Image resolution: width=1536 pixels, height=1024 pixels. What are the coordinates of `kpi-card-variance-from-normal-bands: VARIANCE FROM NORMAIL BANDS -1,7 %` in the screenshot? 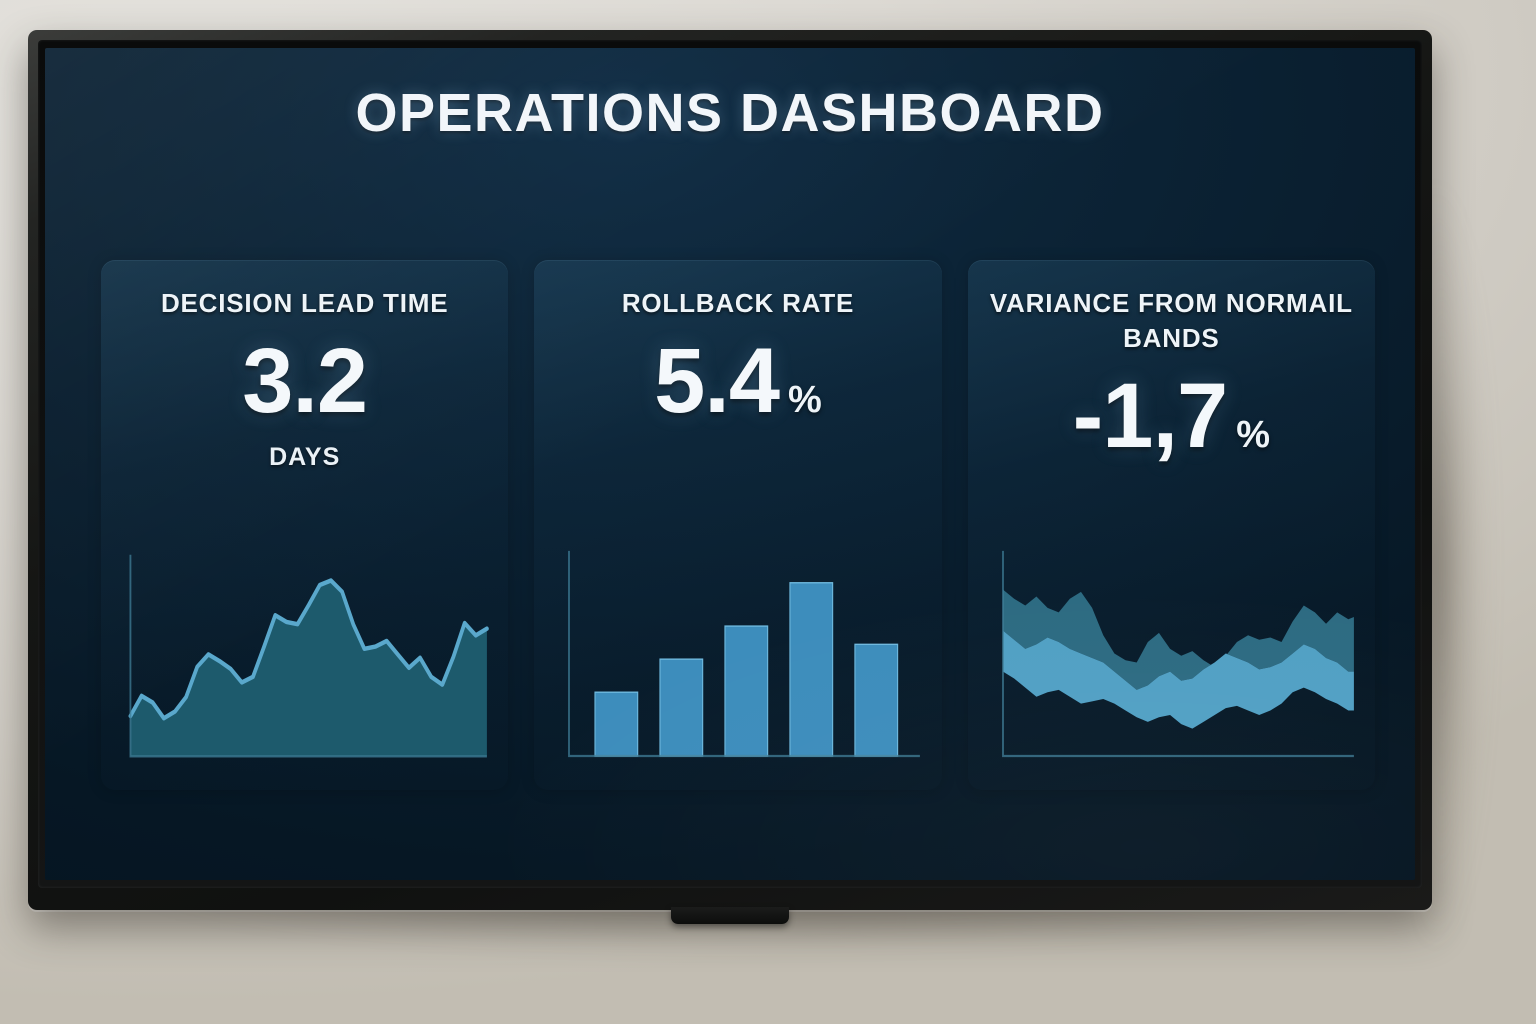 It's located at (1171, 525).